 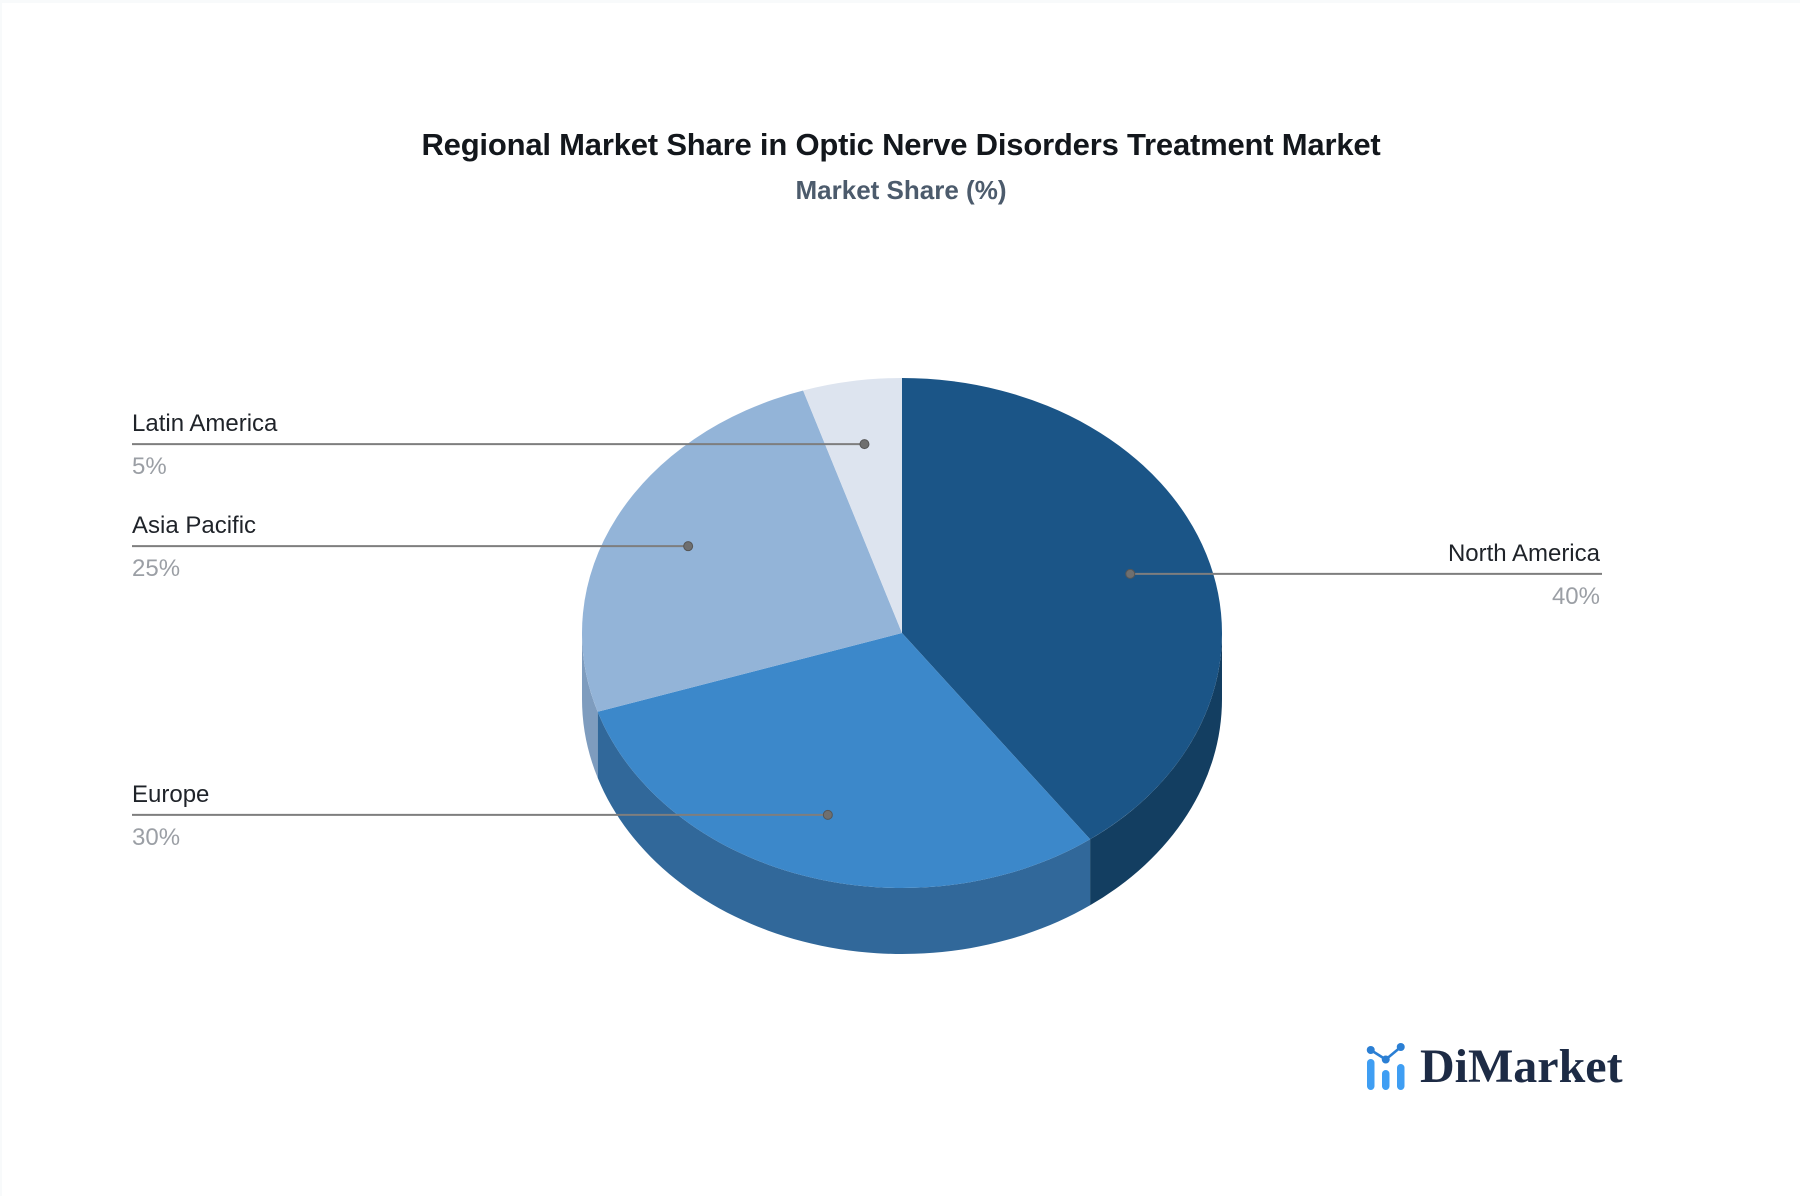 I want to click on slice-value: 5%, so click(x=149, y=467).